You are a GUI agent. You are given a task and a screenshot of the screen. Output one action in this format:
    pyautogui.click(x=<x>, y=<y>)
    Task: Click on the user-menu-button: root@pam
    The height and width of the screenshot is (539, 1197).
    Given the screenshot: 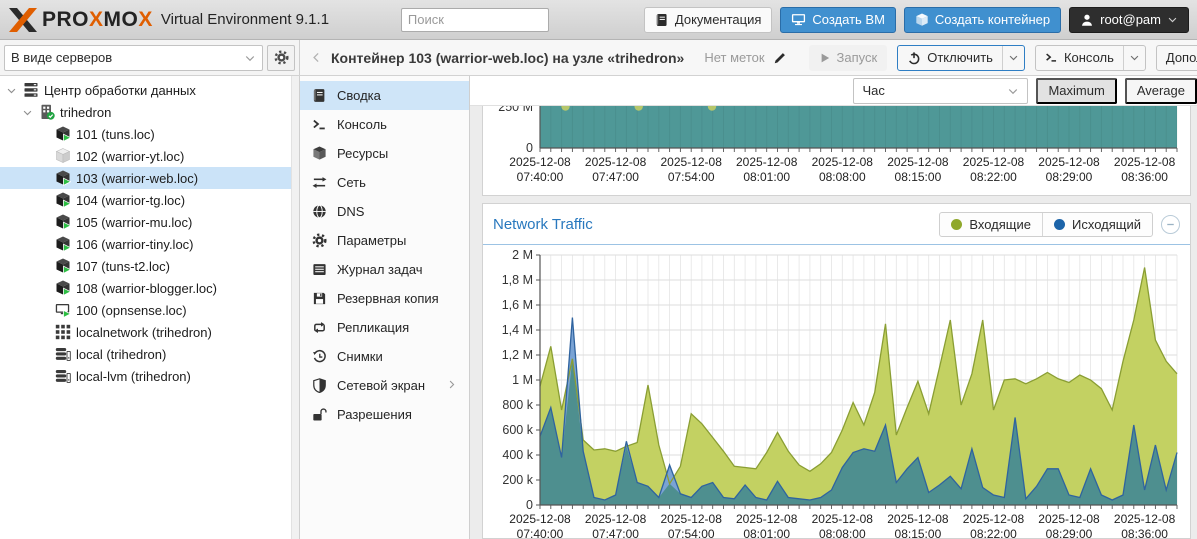 What is the action you would take?
    pyautogui.click(x=1129, y=19)
    